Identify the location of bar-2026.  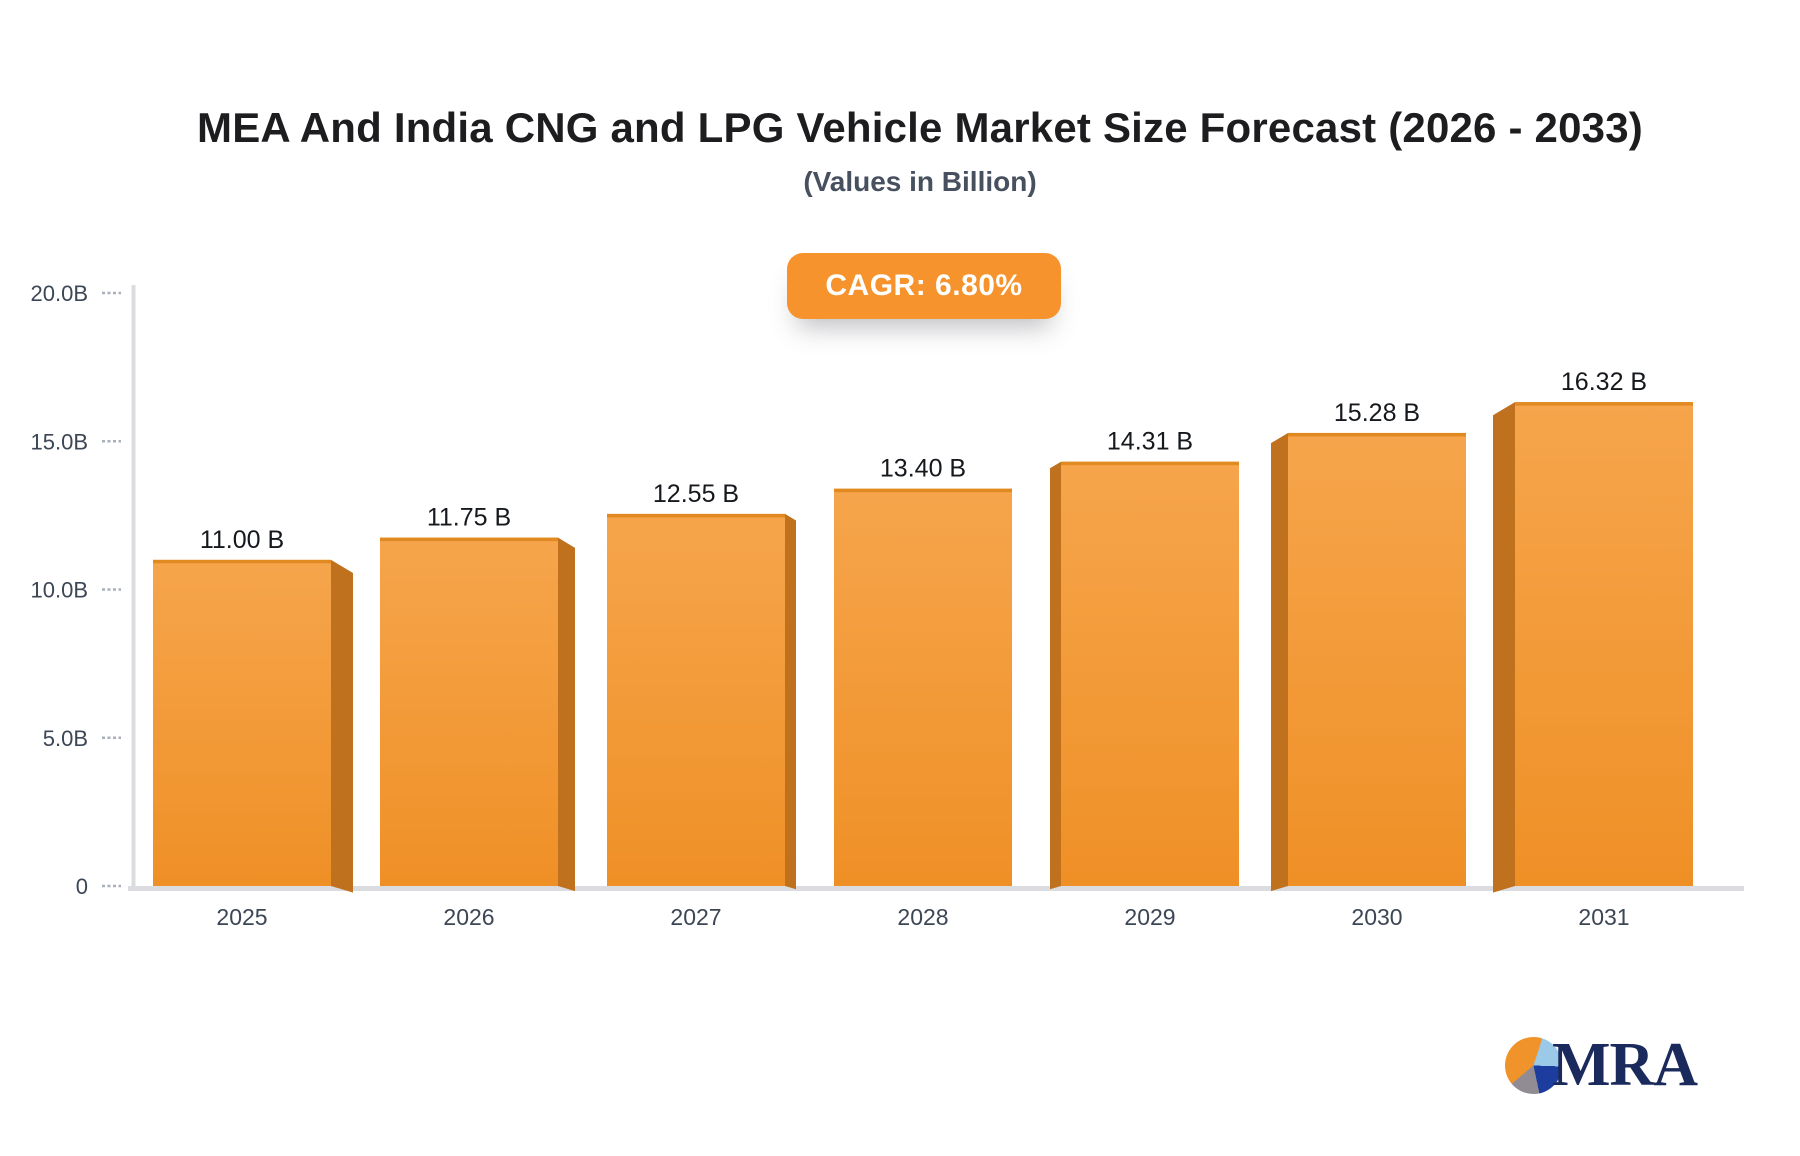
(469, 711).